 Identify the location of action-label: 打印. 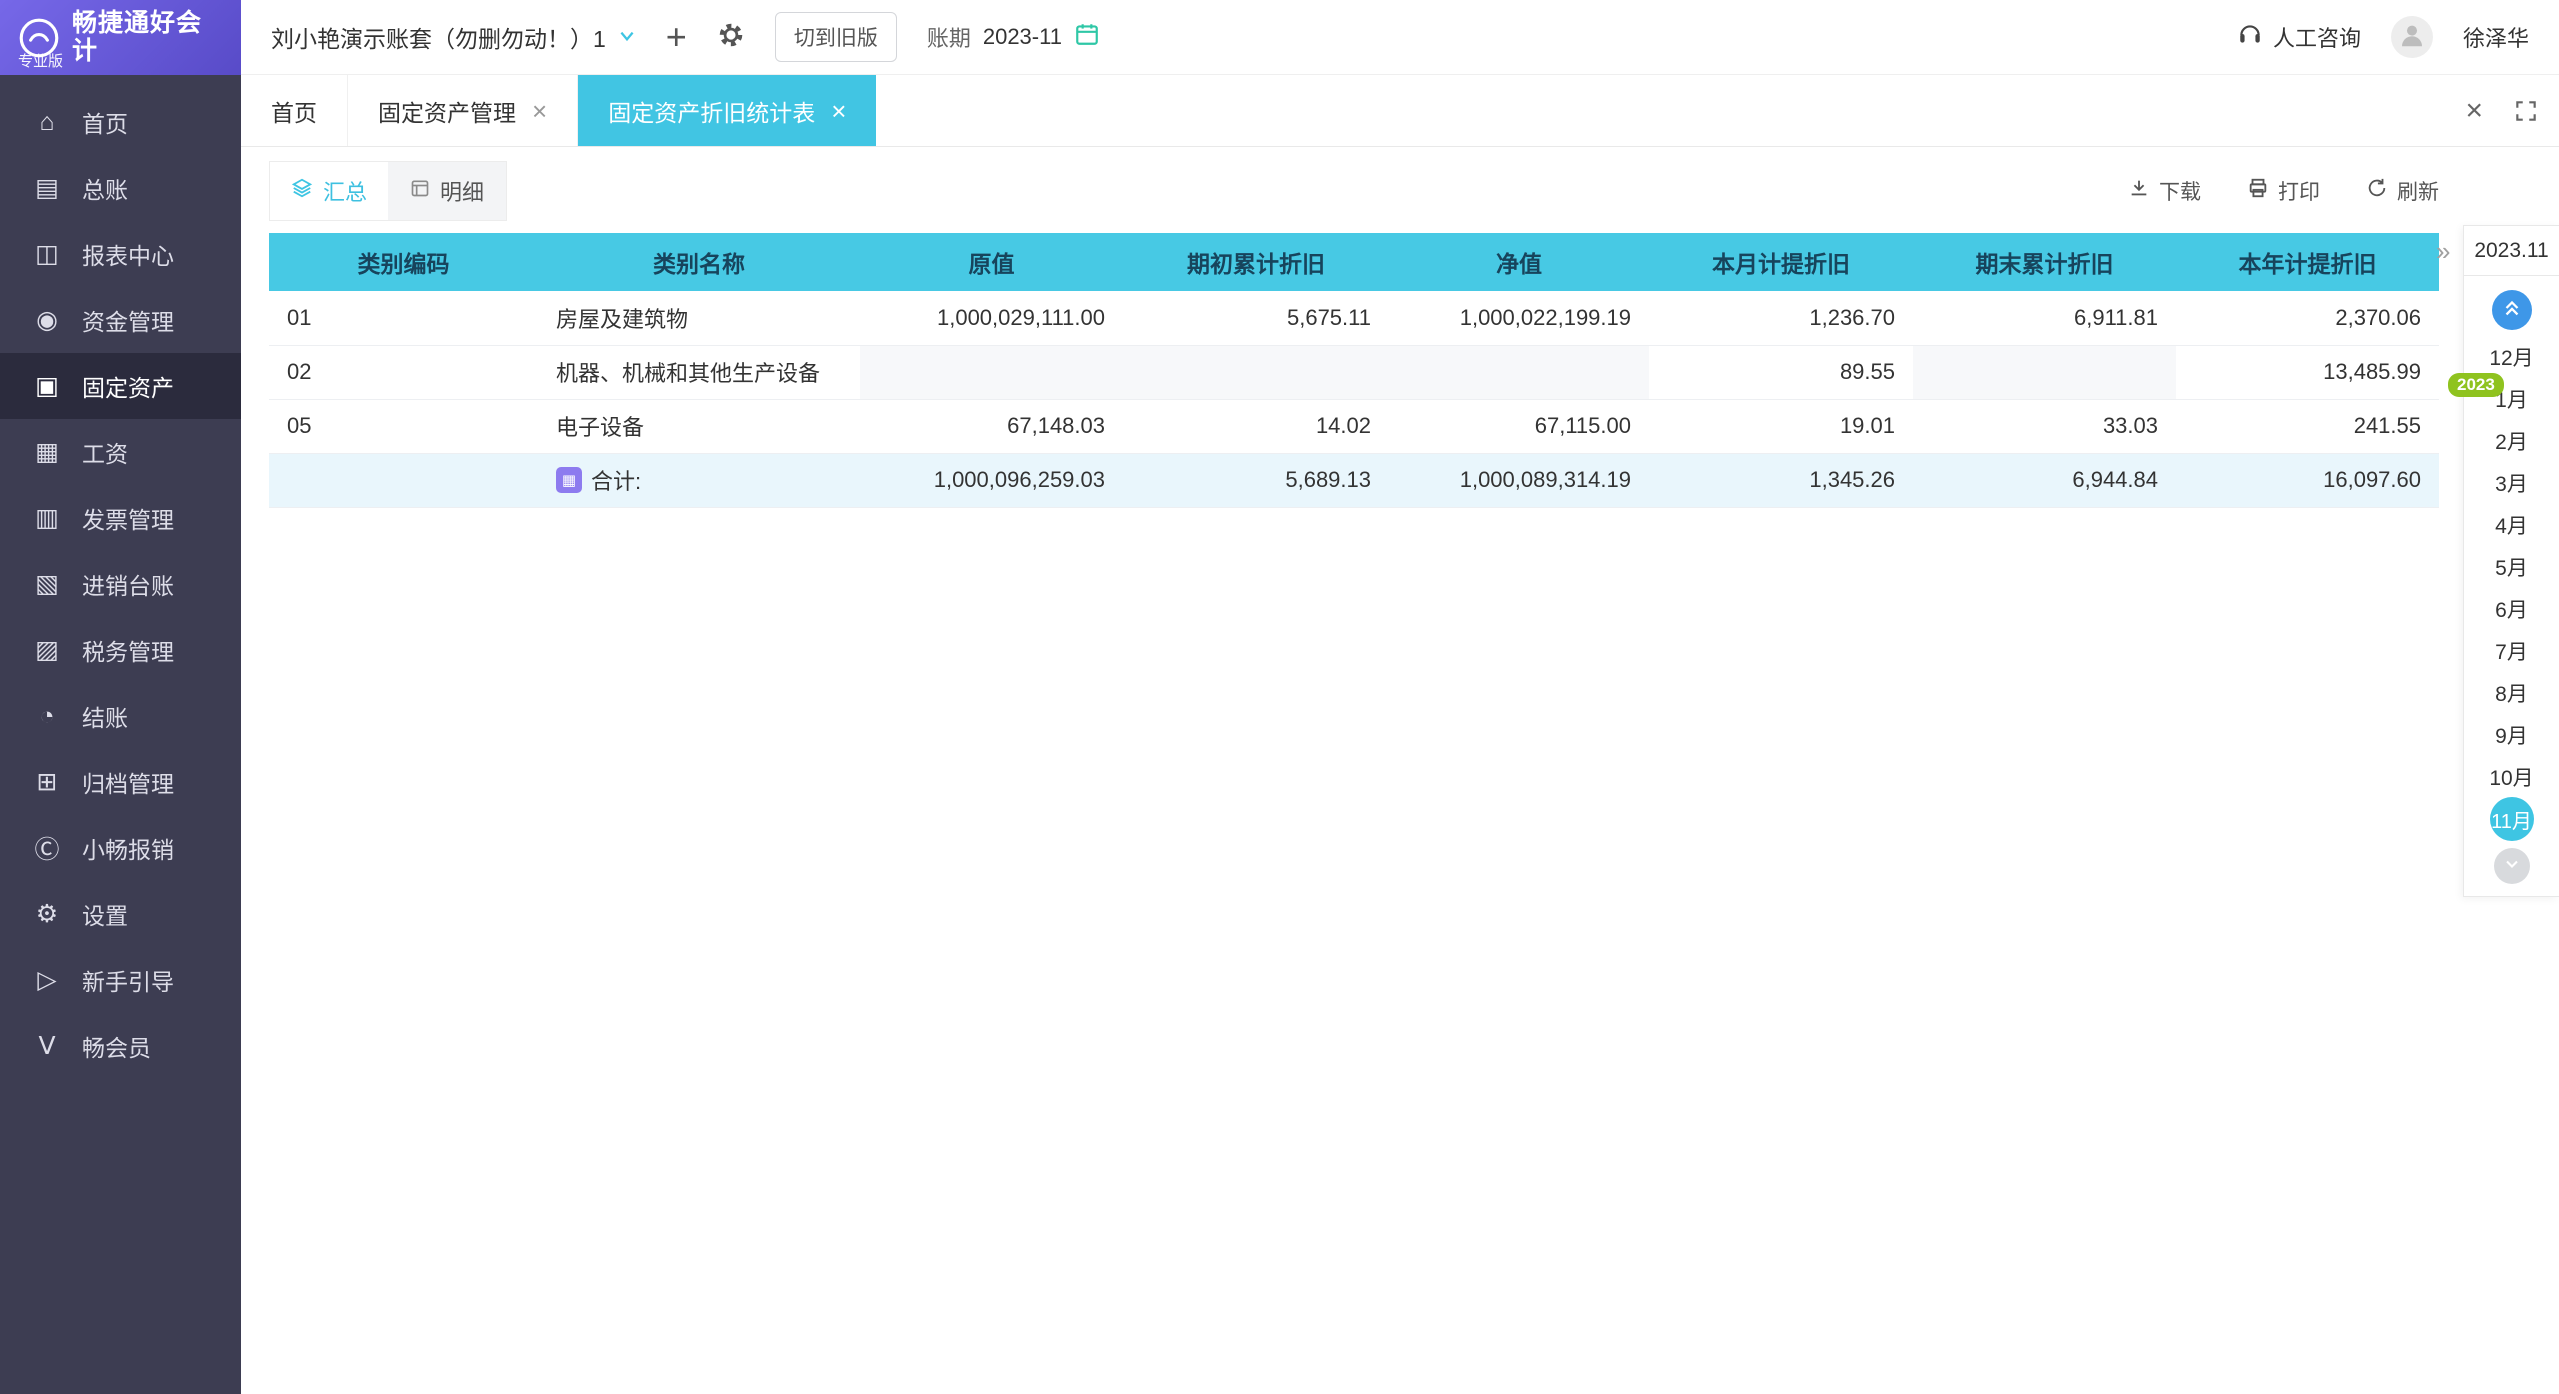
(2299, 192).